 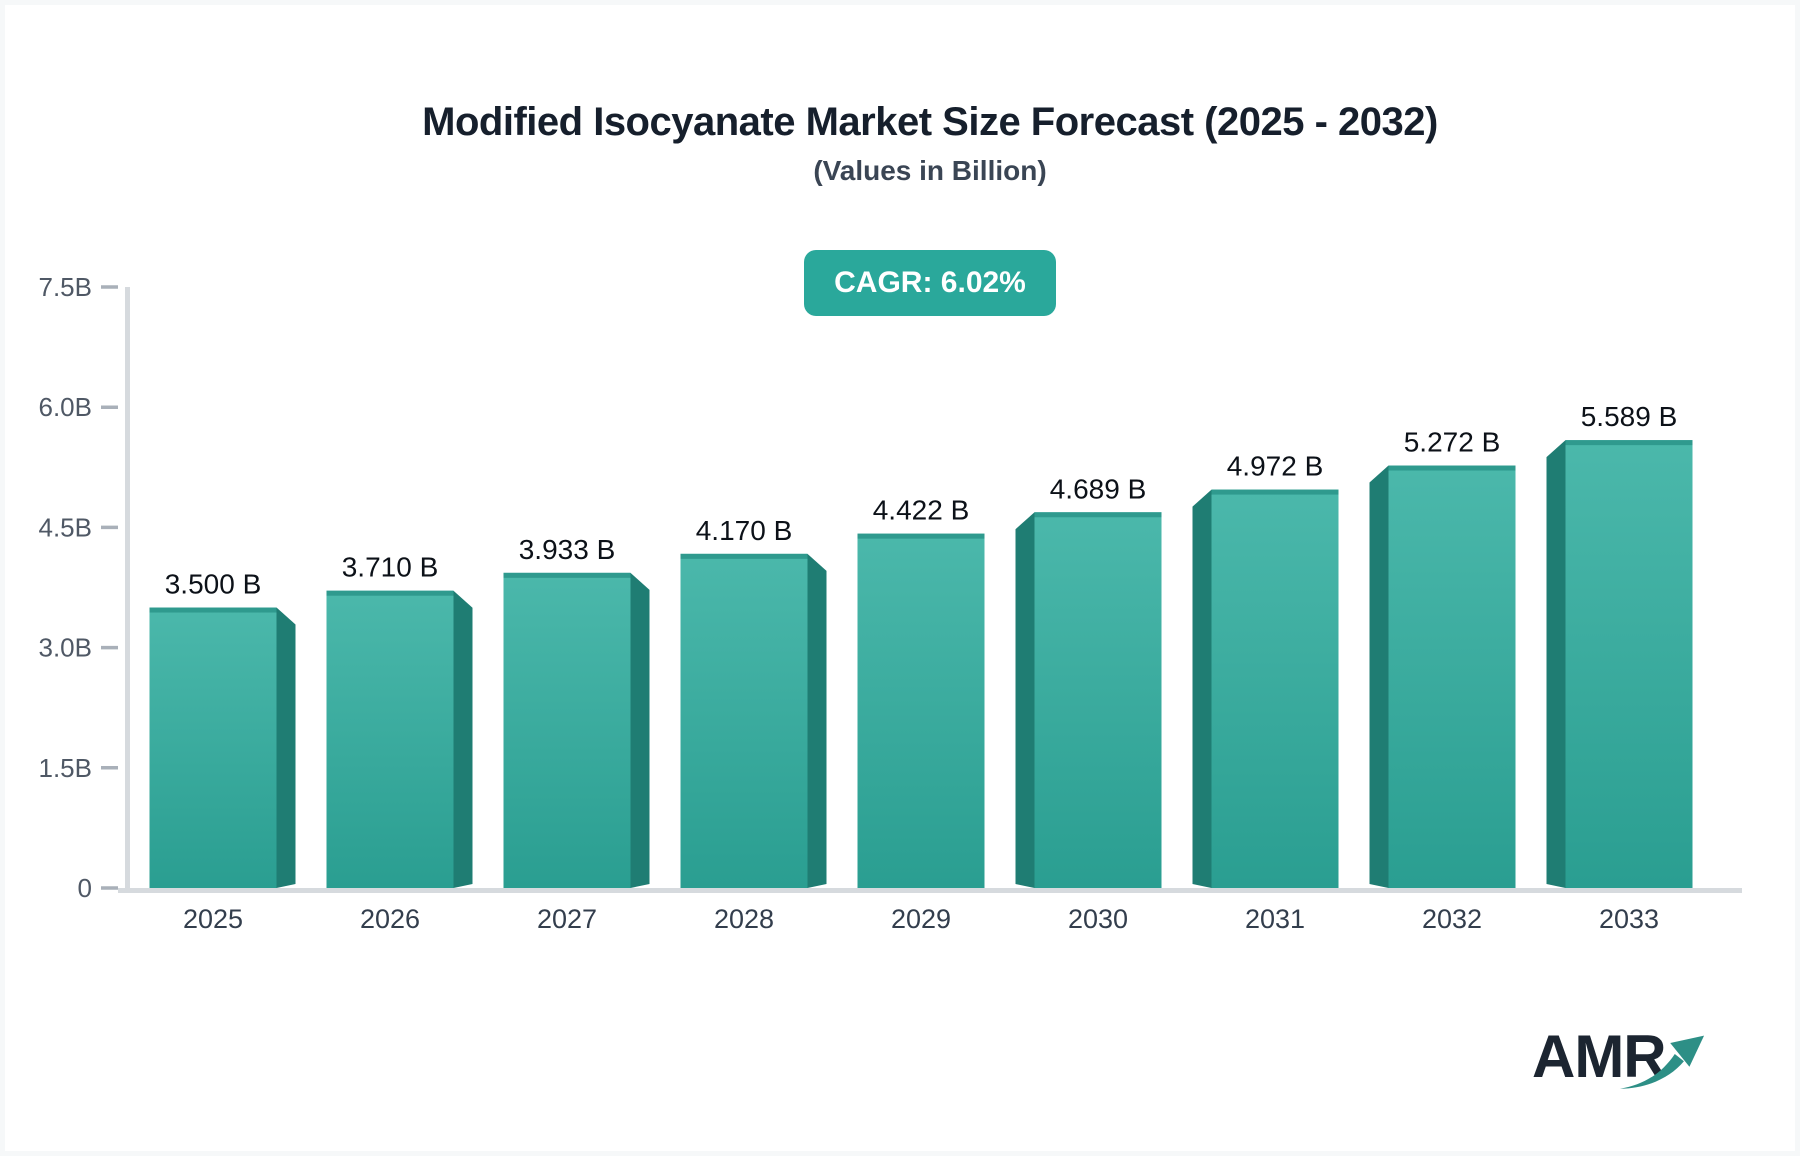 I want to click on amr-logo-text: AMR, so click(x=1599, y=1056).